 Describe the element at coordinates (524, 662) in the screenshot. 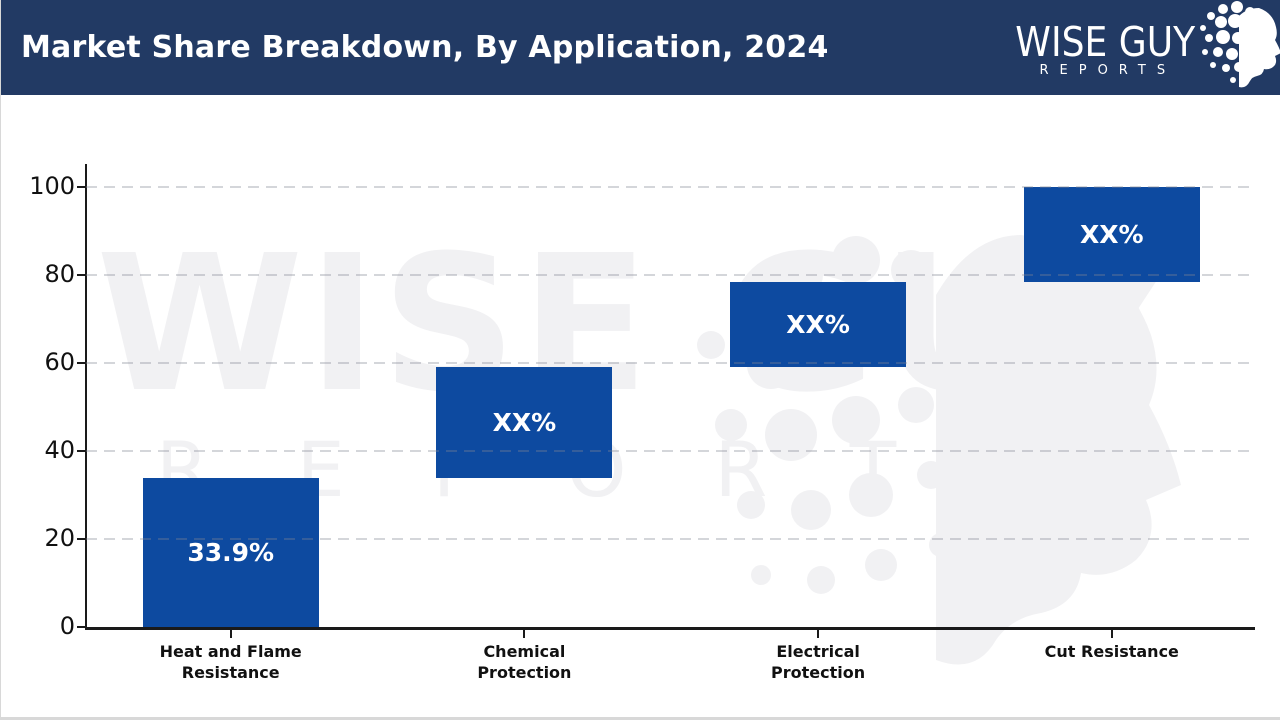

I see `x-axis-category-label: Chemical Protection` at that location.